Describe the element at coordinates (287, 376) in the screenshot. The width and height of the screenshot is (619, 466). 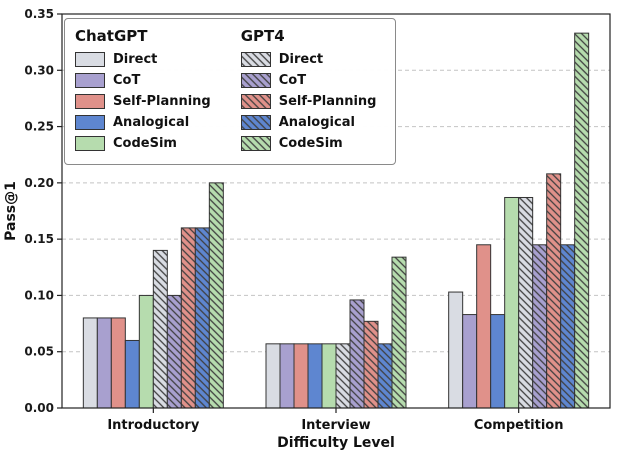
I see `bar-ChatGPT-CoT-Interview` at that location.